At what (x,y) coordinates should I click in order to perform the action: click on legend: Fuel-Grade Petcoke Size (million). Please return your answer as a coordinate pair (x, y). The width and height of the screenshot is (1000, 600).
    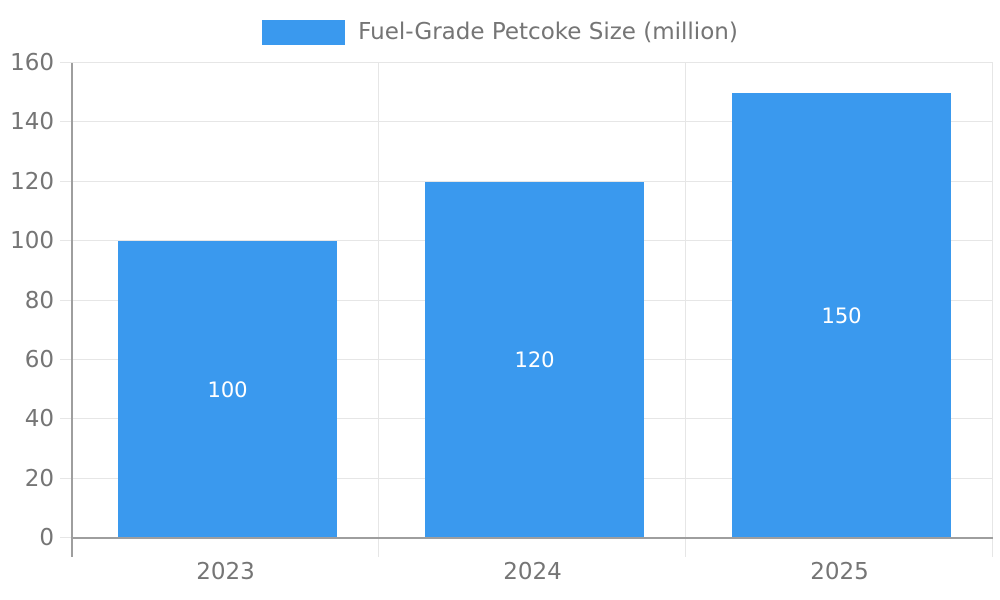
    Looking at the image, I should click on (500, 32).